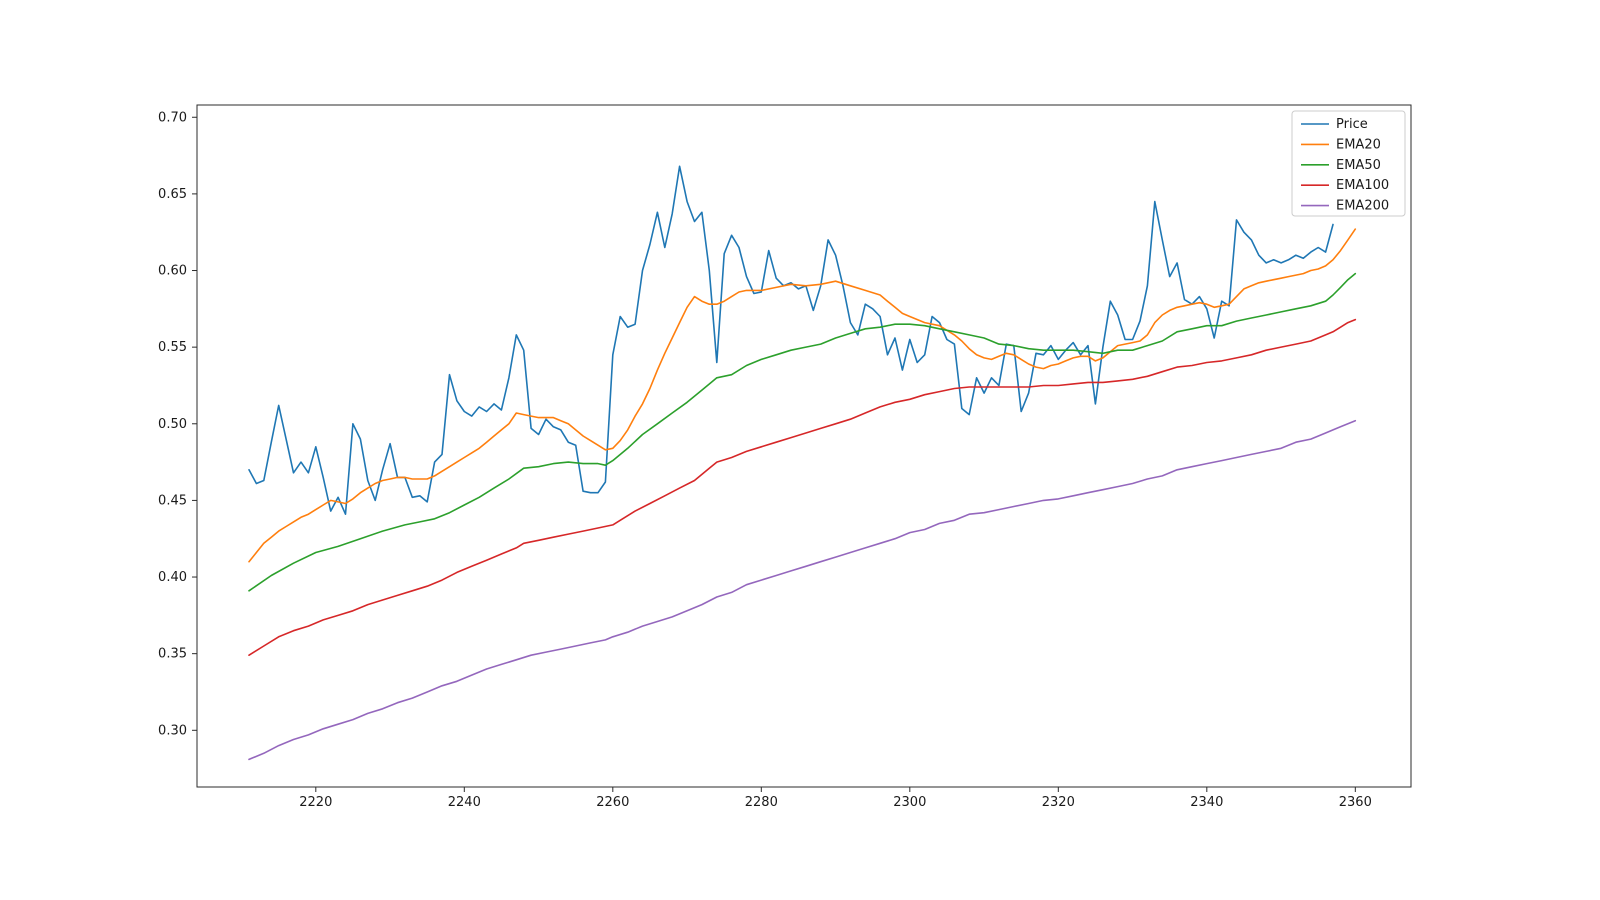 The image size is (1600, 900). What do you see at coordinates (1362, 185) in the screenshot?
I see `legend-label-ema100: EMA100` at bounding box center [1362, 185].